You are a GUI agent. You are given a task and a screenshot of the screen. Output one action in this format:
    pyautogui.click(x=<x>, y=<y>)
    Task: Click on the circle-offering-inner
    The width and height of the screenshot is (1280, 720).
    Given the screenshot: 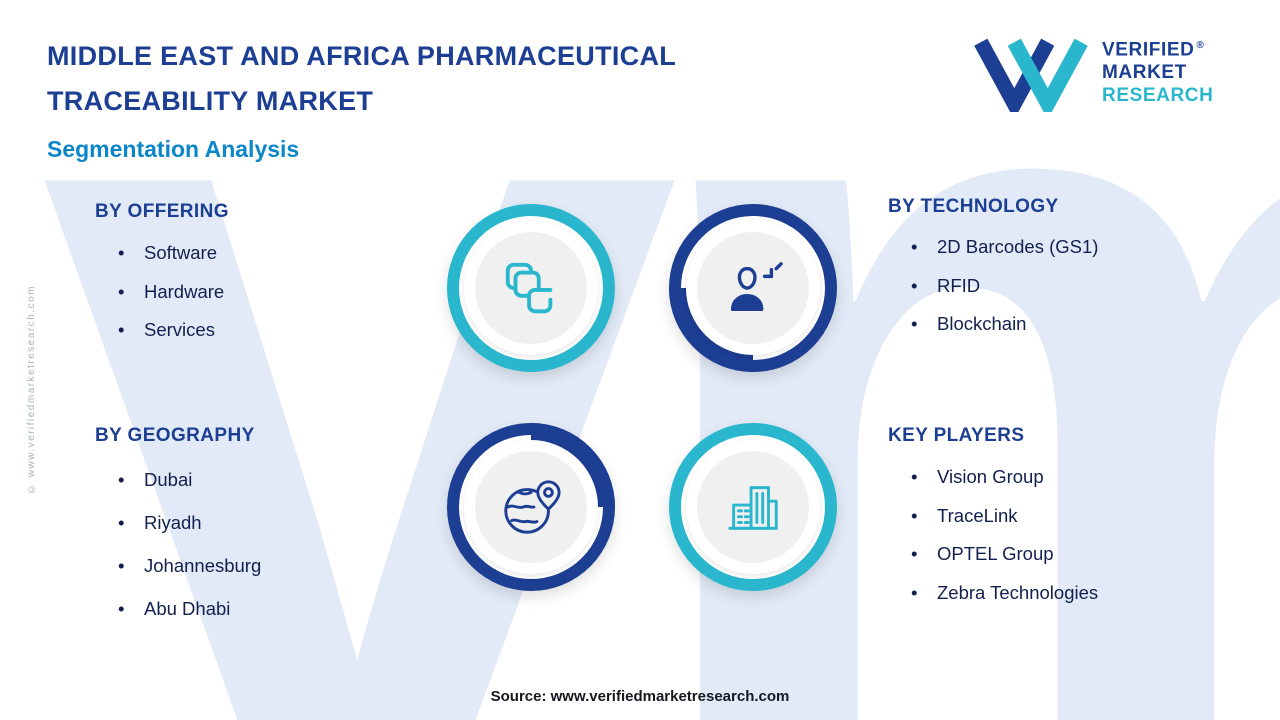 What is the action you would take?
    pyautogui.click(x=531, y=288)
    